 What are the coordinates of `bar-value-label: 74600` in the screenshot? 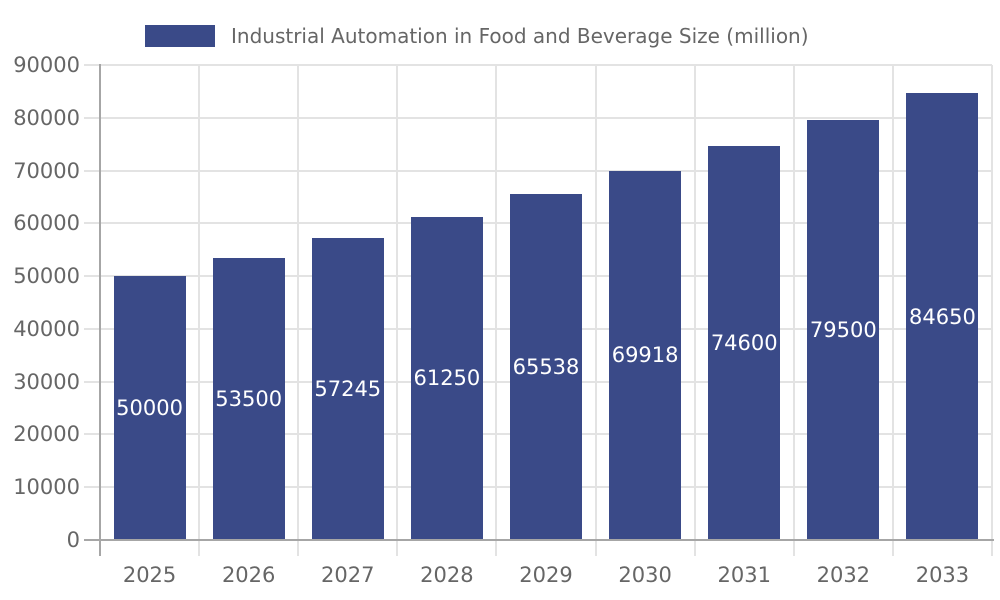 It's located at (744, 343).